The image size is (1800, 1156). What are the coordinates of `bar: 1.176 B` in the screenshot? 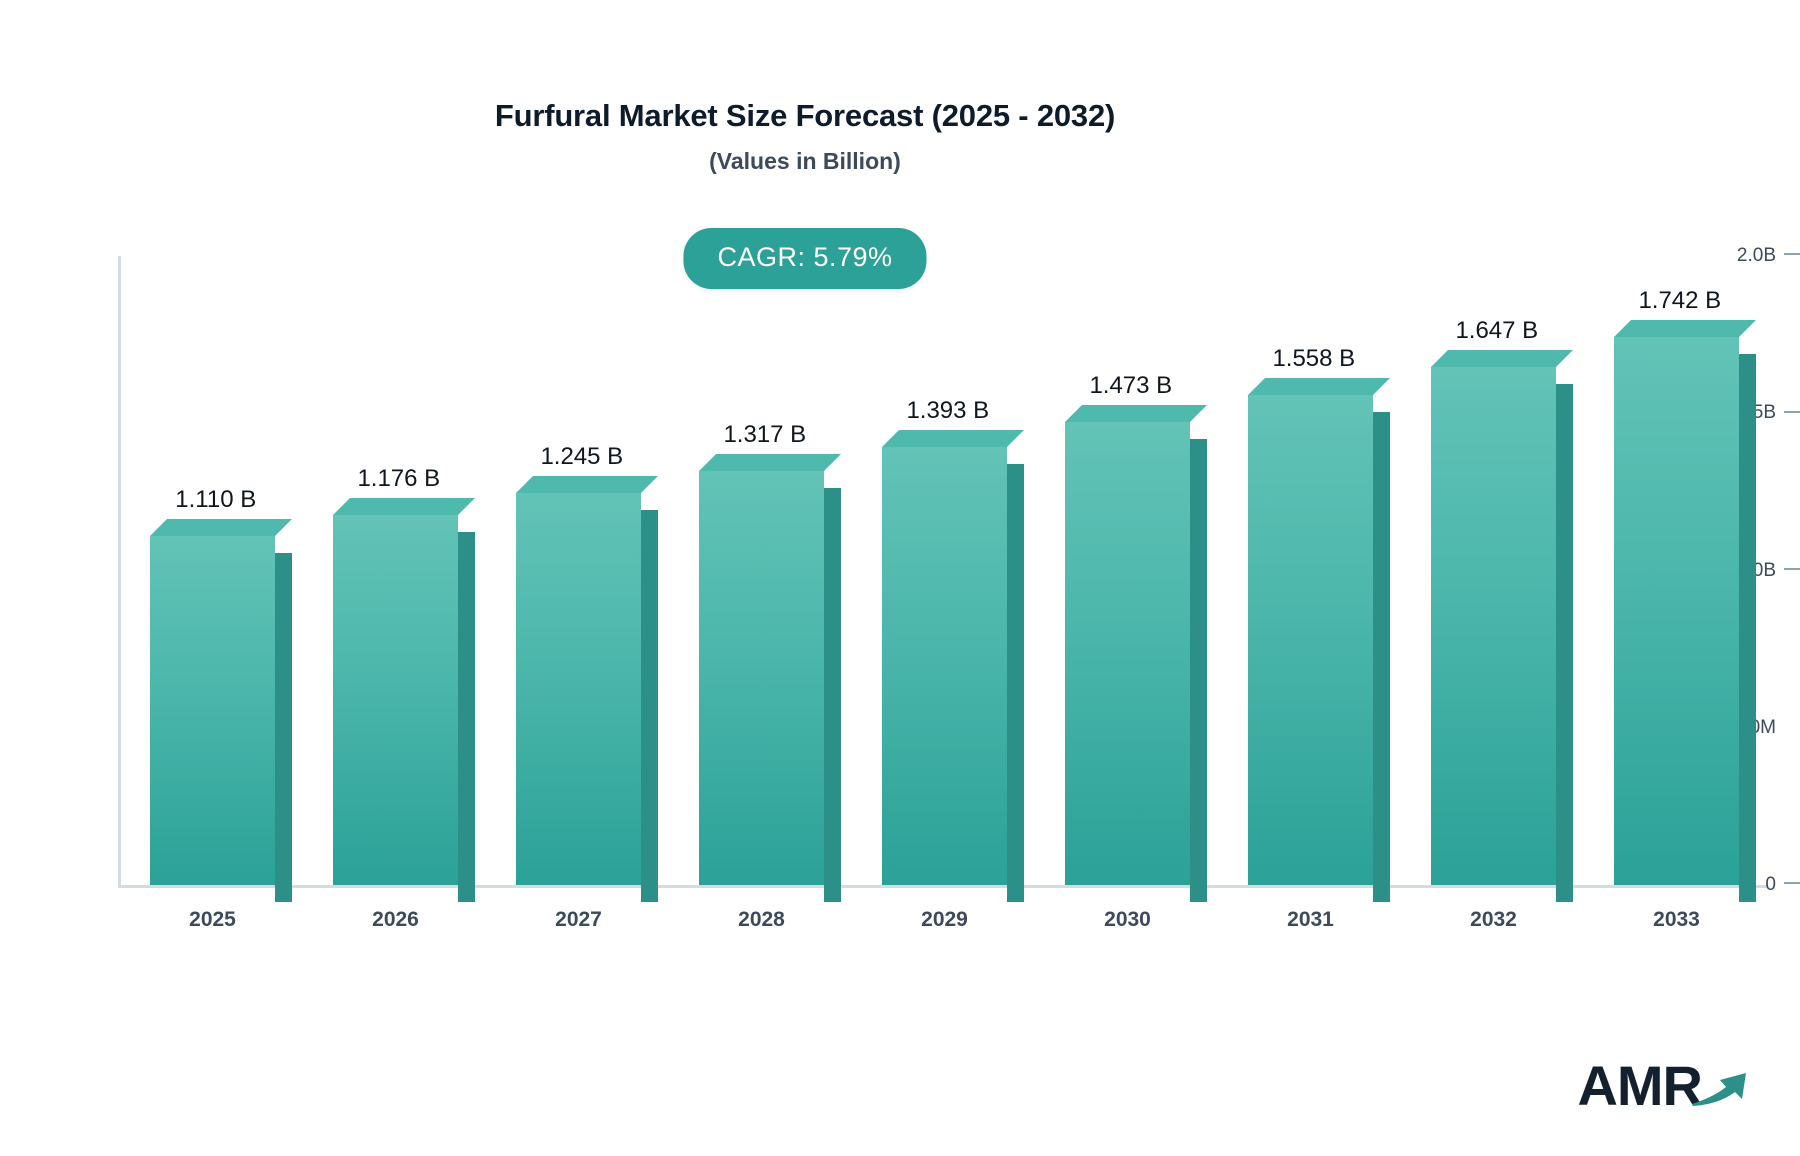 It's located at (404, 683).